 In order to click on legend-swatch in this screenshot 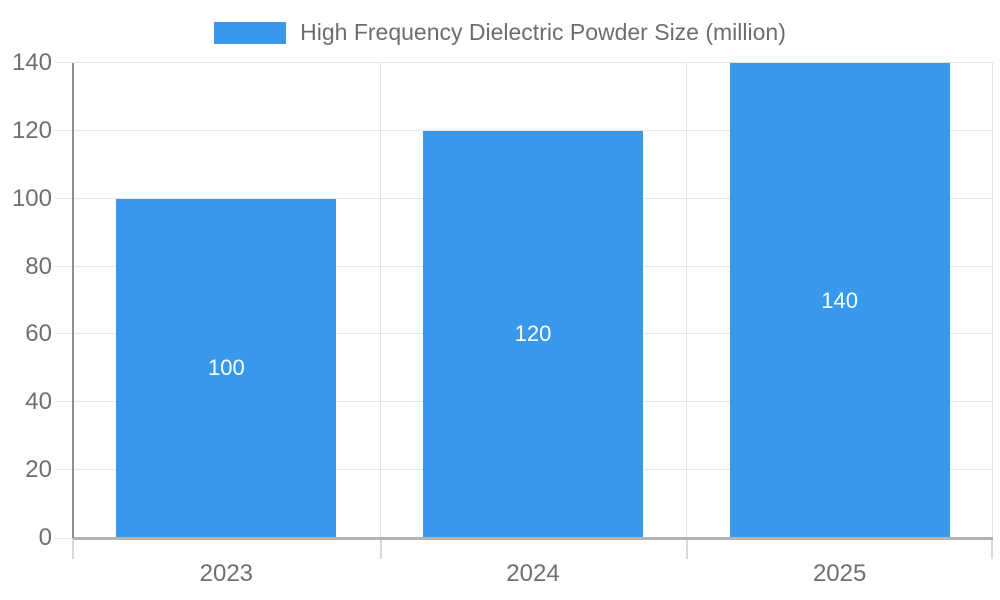, I will do `click(250, 32)`.